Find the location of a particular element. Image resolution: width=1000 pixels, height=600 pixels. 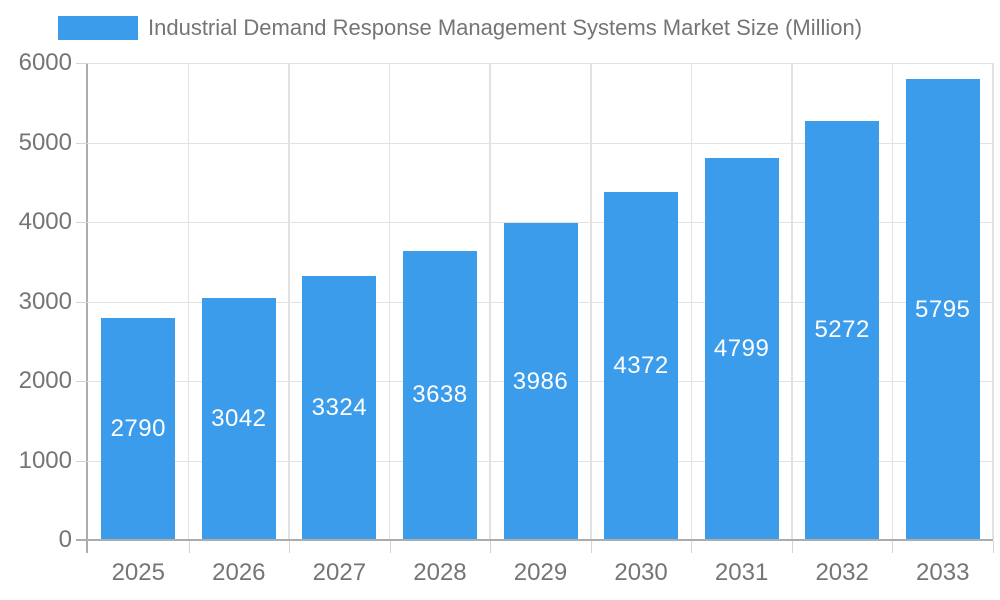

bar: 3986 is located at coordinates (540, 381).